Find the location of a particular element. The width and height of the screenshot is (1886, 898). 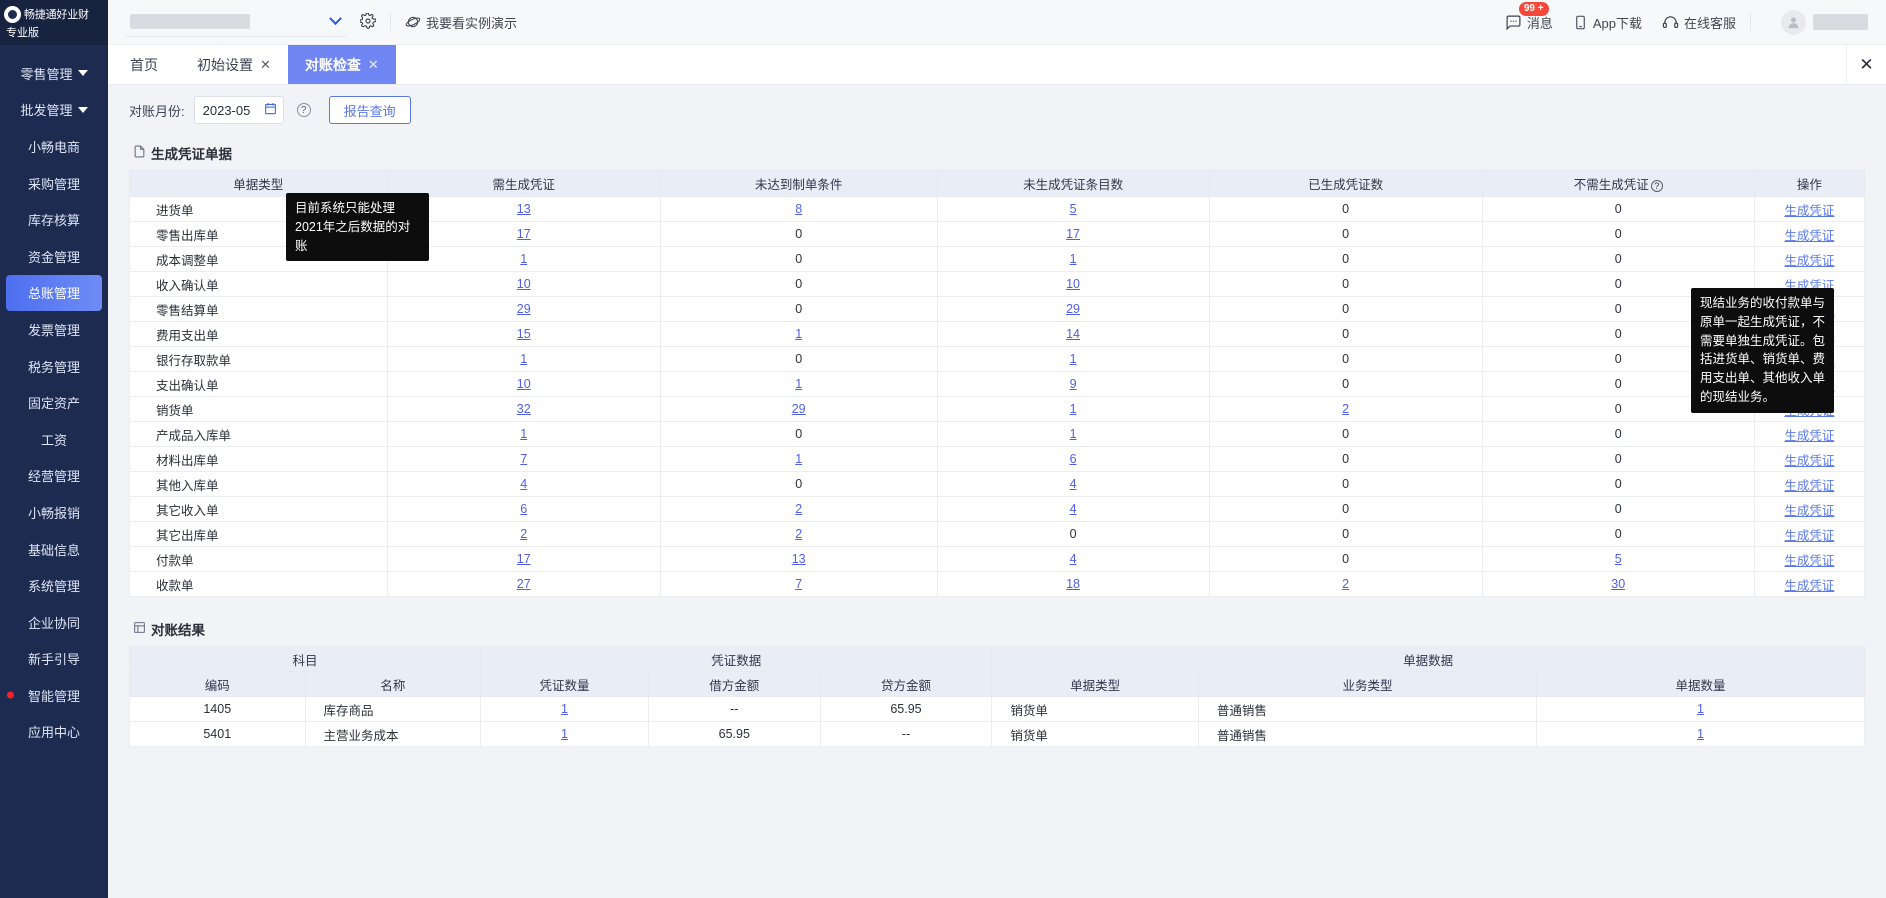

count-link: 15 is located at coordinates (523, 334).